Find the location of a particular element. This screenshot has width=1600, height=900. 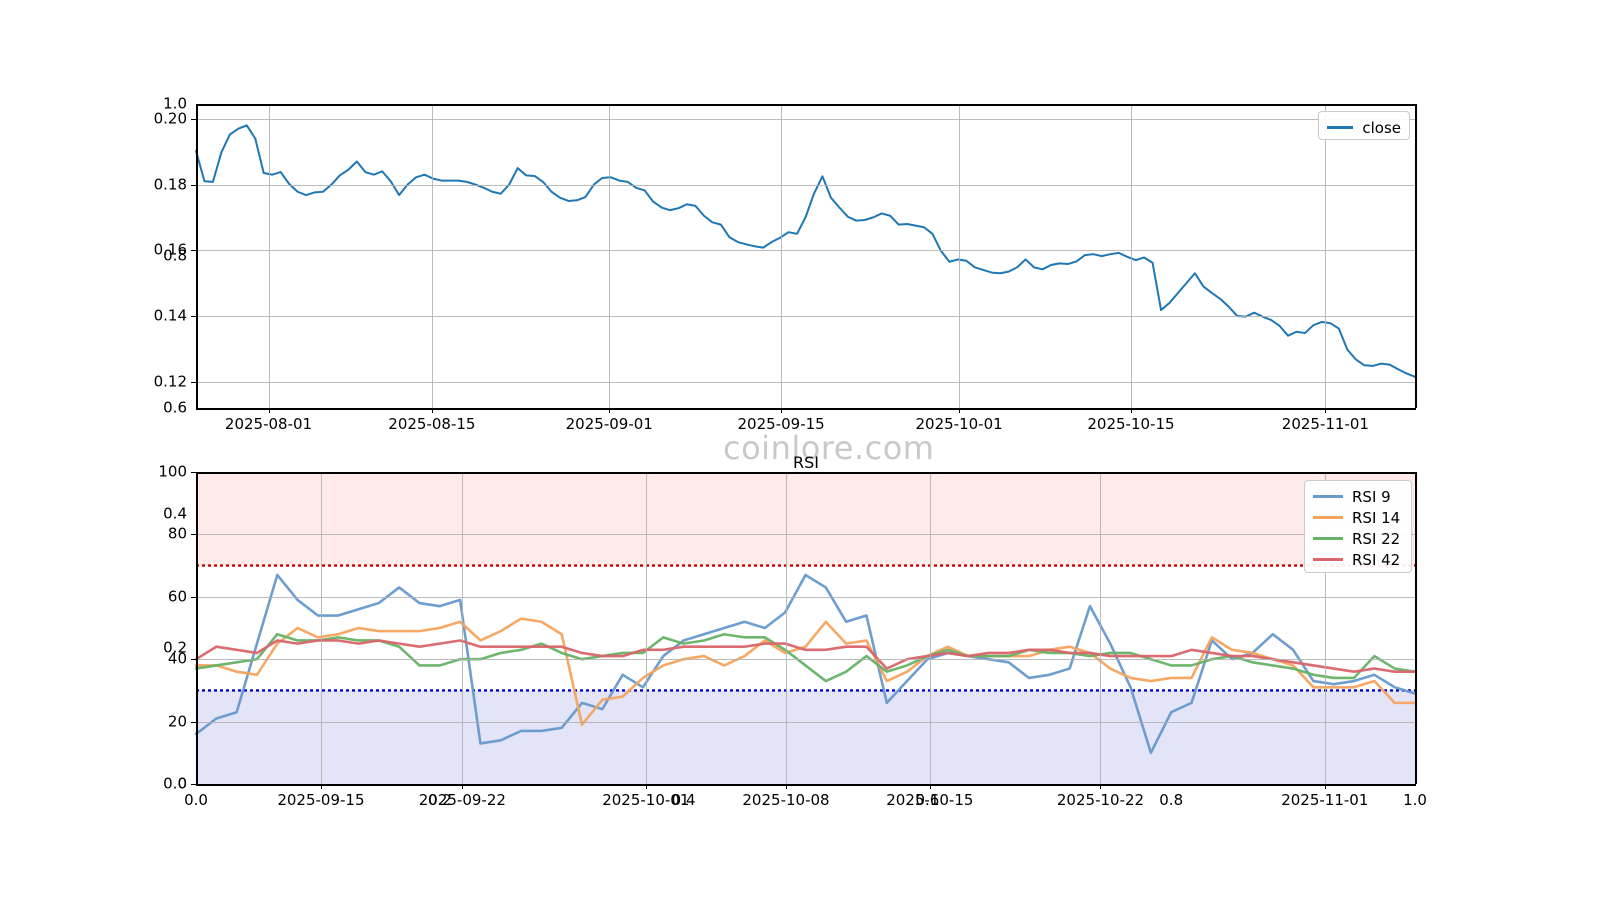

rsi-xtick-label-1: 2025-09-22 is located at coordinates (462, 800).